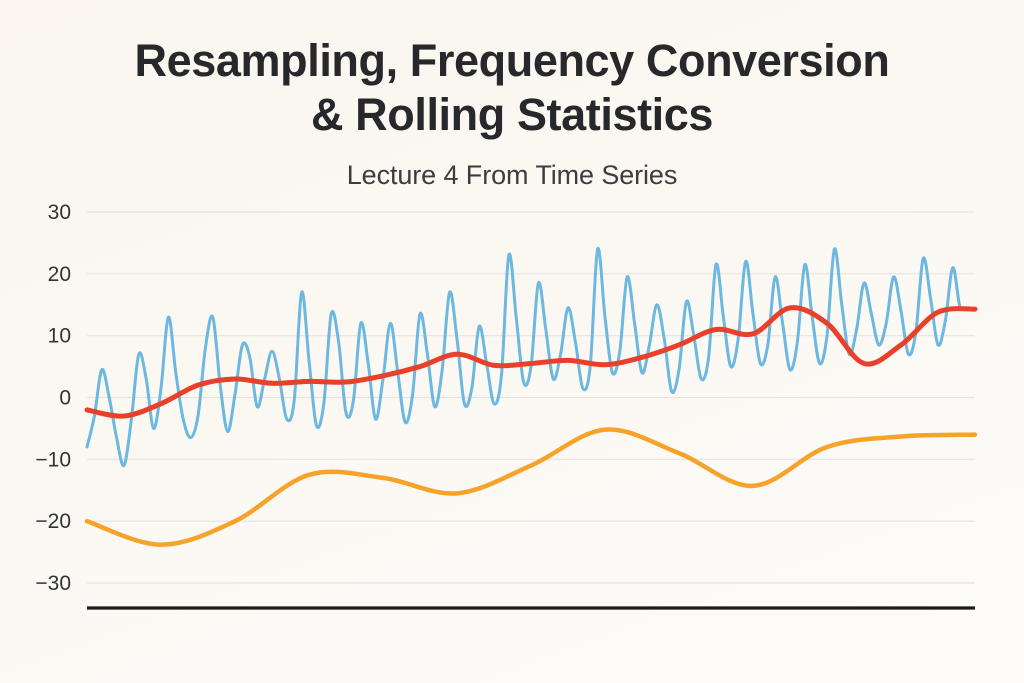 Image resolution: width=1024 pixels, height=683 pixels. I want to click on series-line-rolling-mean, so click(531, 362).